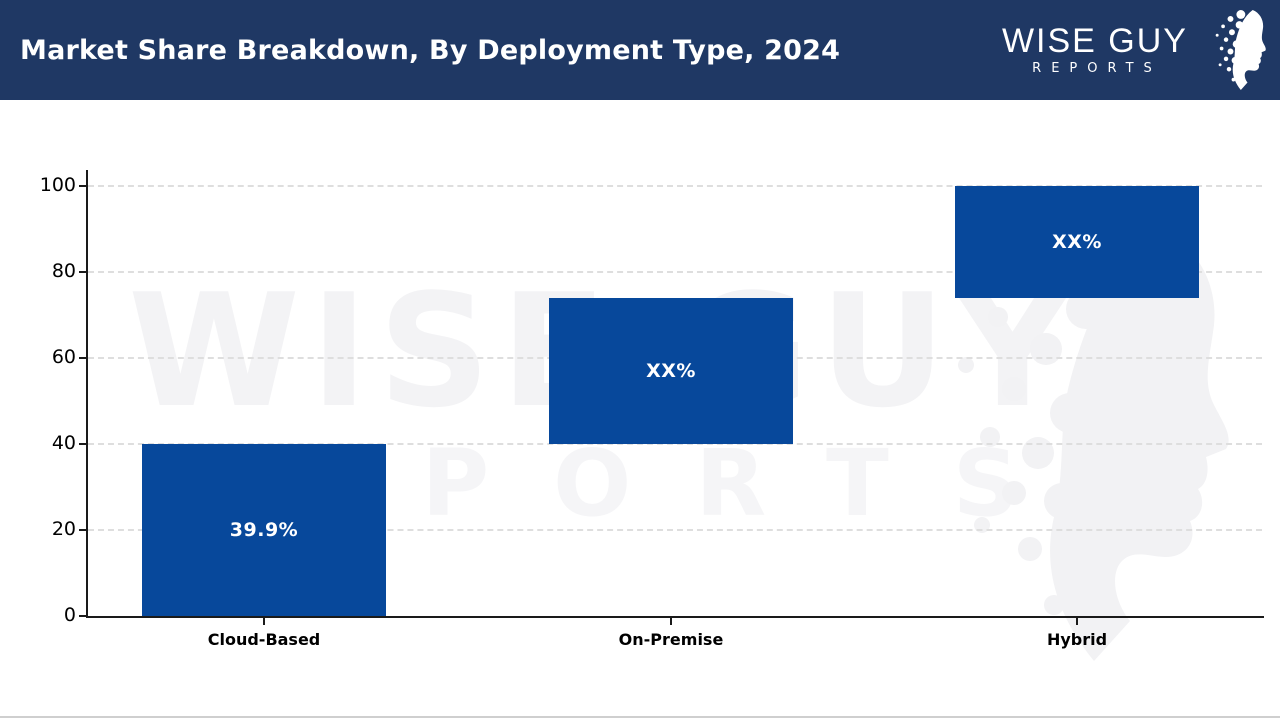 Image resolution: width=1280 pixels, height=720 pixels. I want to click on bar: 39.9%, so click(264, 530).